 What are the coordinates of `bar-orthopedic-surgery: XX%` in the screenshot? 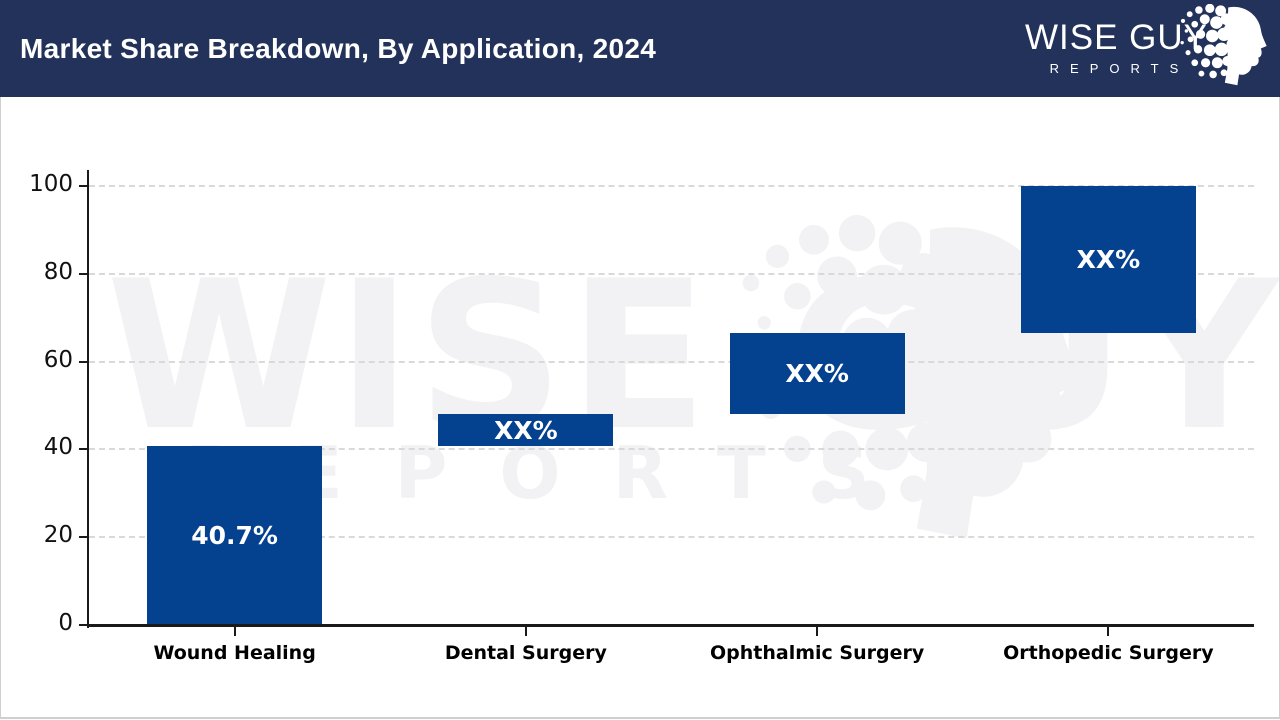 It's located at (1108, 260).